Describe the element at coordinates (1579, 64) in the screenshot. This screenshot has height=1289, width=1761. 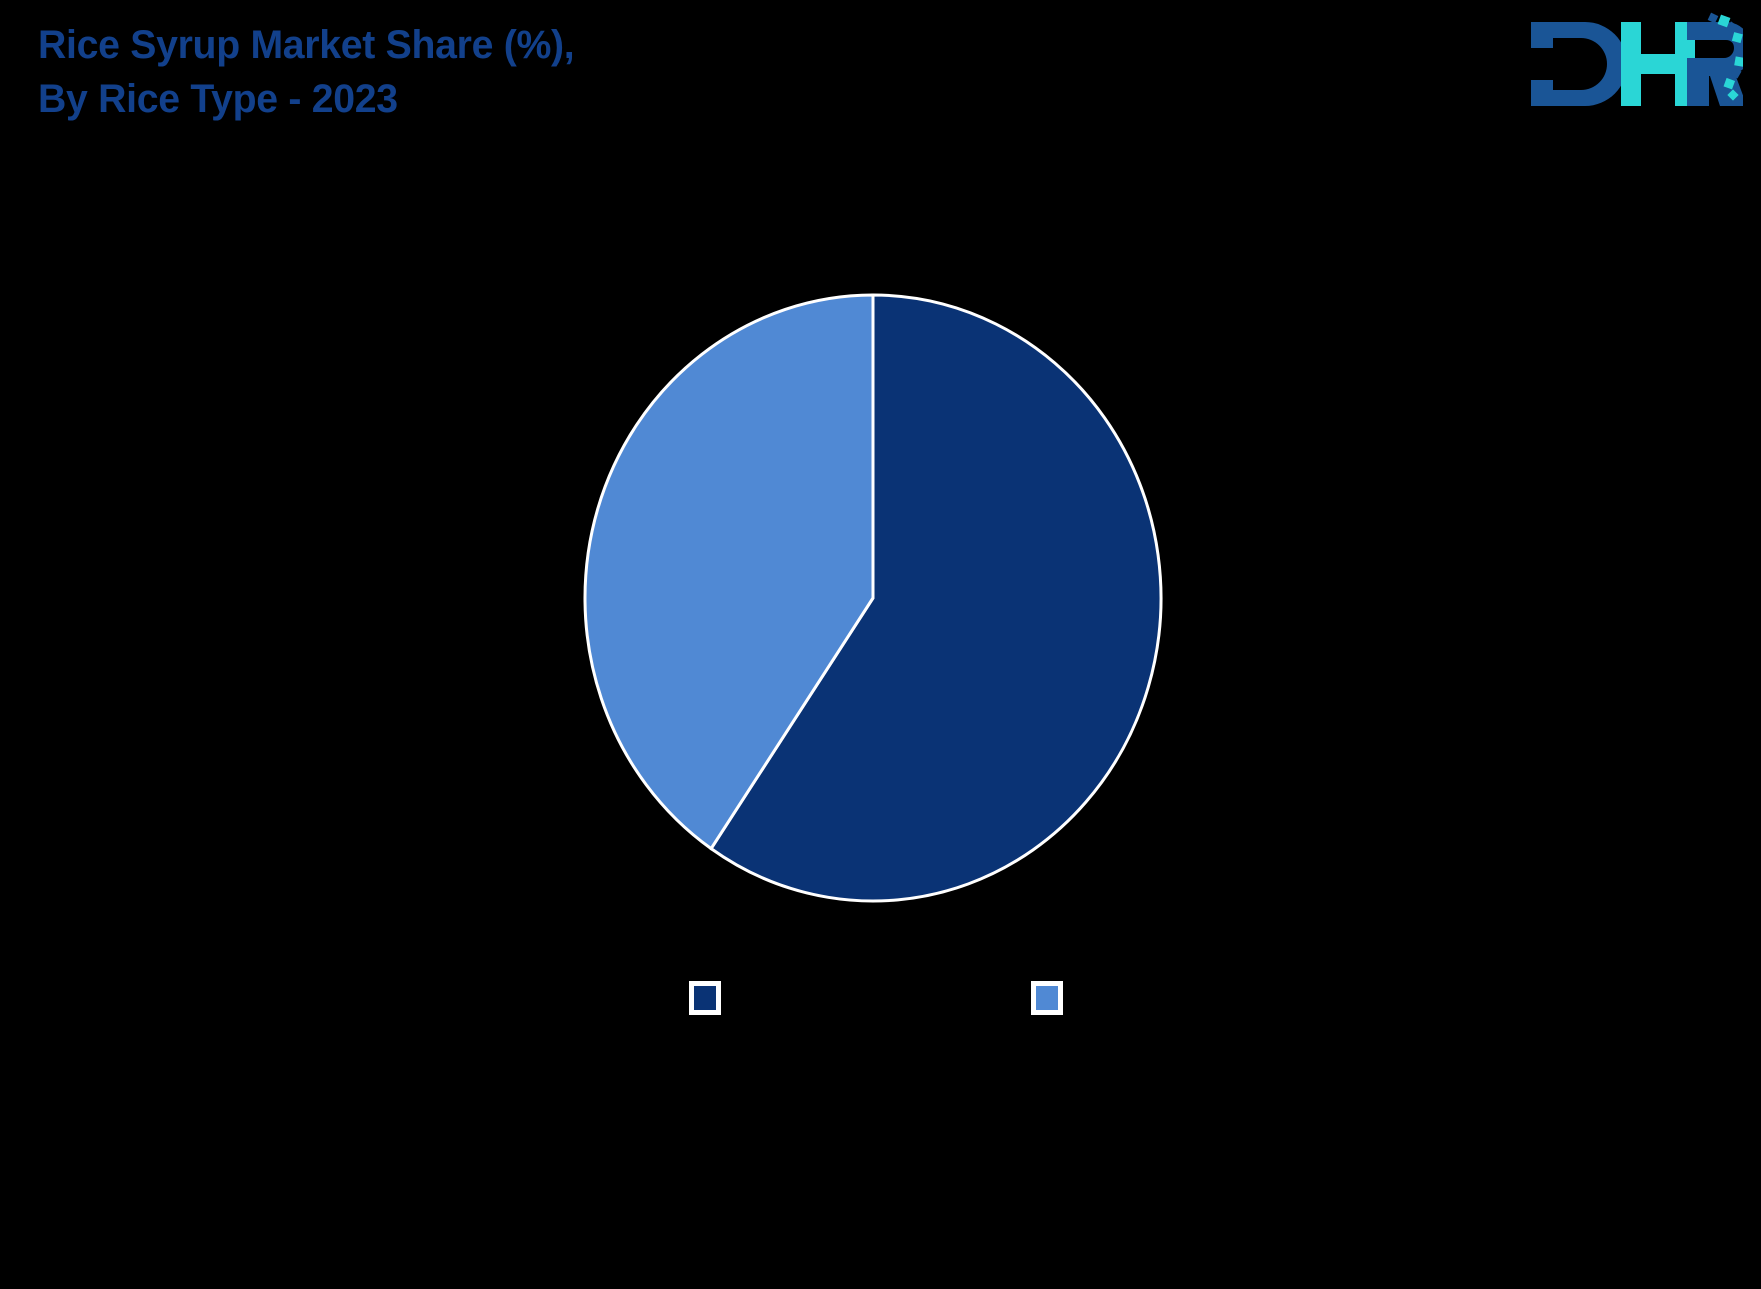
I see `logo-letter-d-icon` at that location.